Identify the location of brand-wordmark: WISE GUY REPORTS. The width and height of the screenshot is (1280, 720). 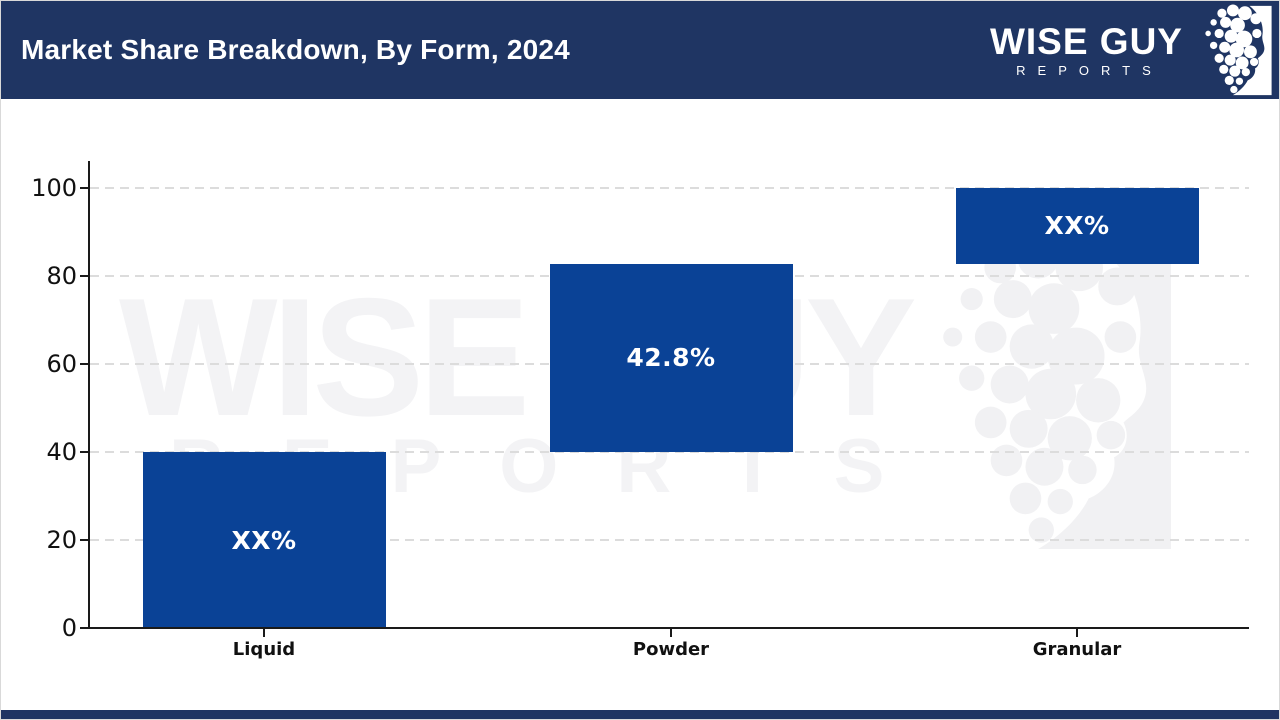
(1086, 50).